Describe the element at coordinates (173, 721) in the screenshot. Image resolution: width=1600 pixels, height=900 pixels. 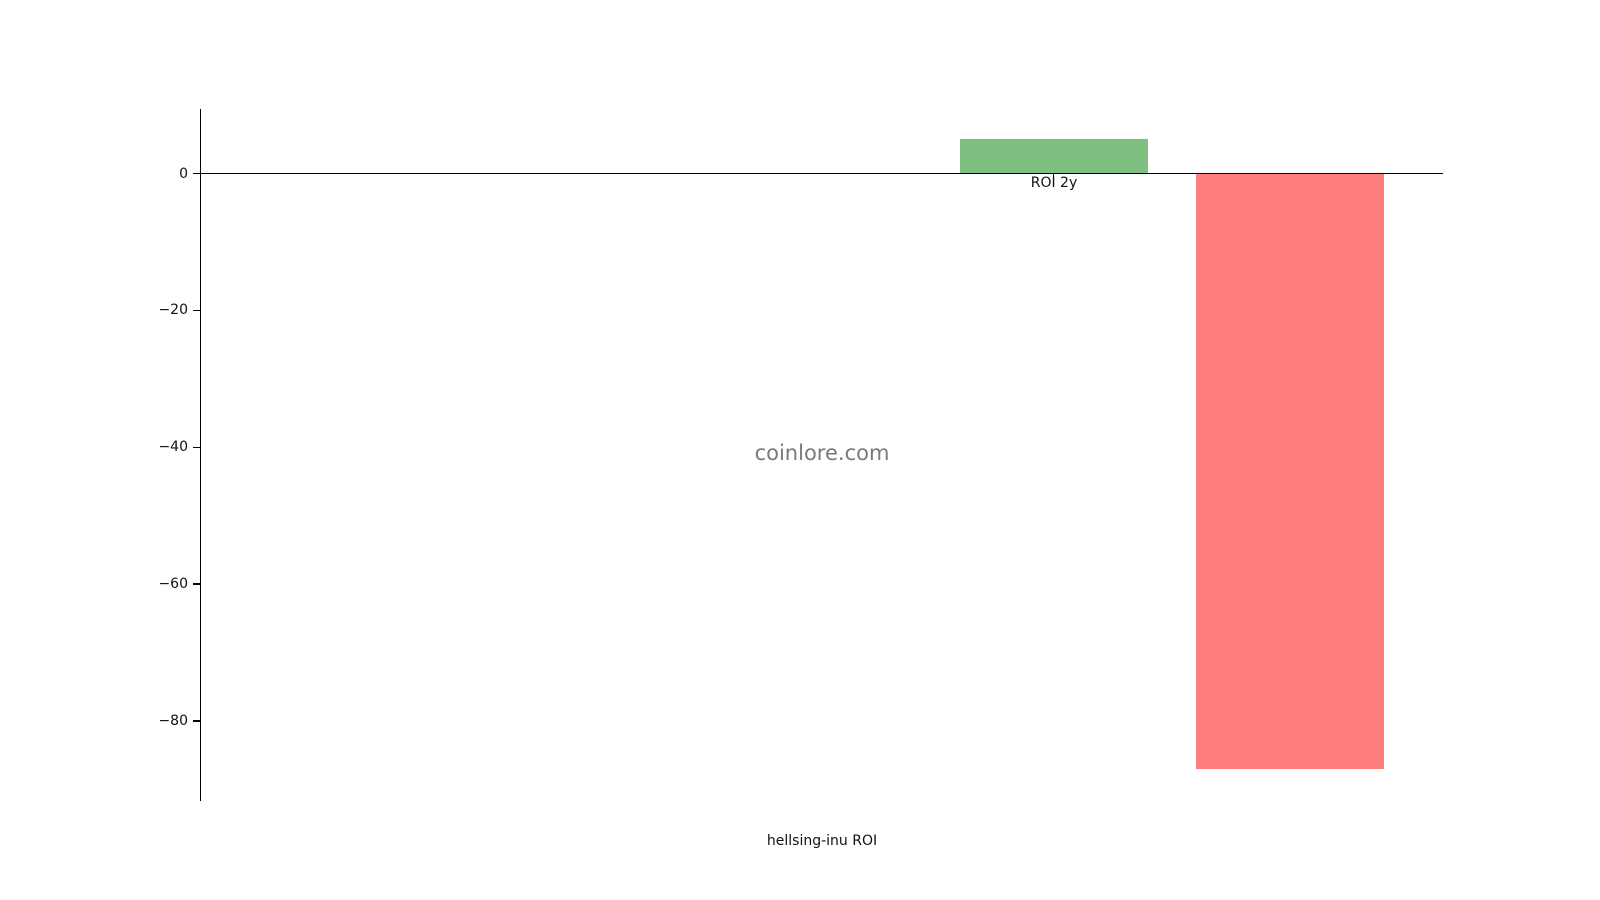
I see `y-tick-label: −80` at that location.